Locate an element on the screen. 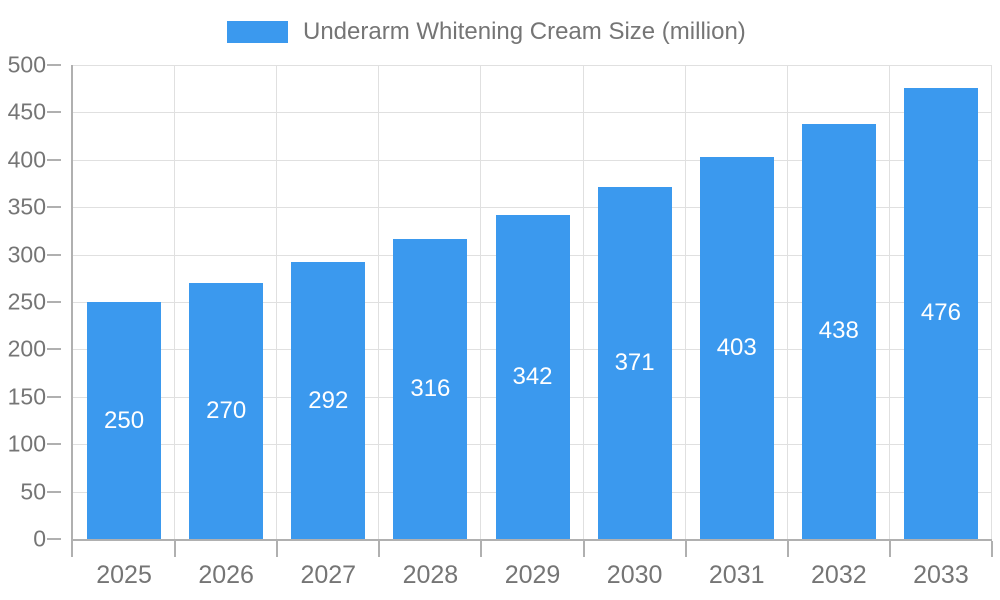  x-axis-category-label: 2032 is located at coordinates (839, 575).